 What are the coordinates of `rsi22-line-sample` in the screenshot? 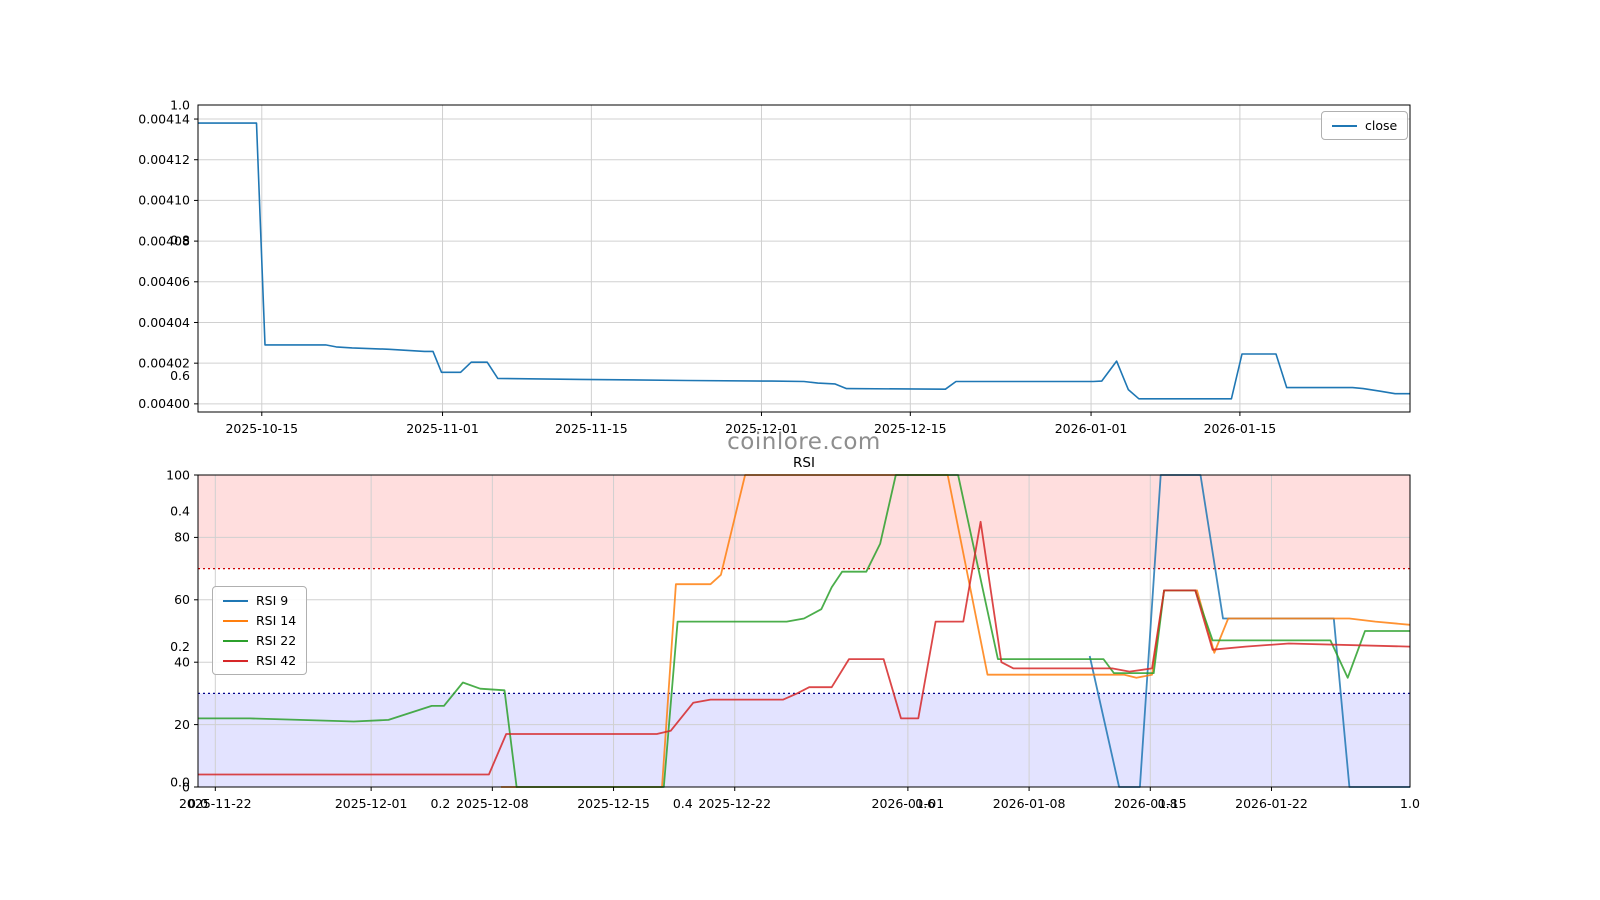 It's located at (235, 640).